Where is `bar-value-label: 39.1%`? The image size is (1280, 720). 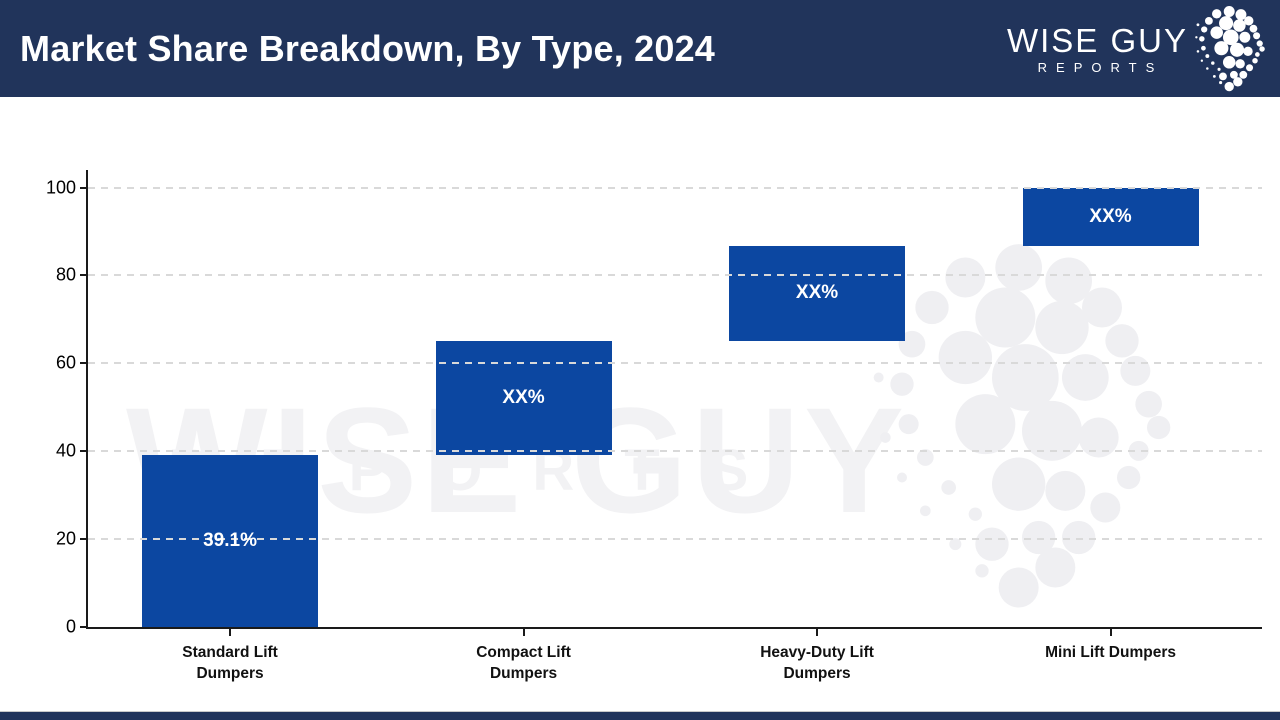 bar-value-label: 39.1% is located at coordinates (230, 541).